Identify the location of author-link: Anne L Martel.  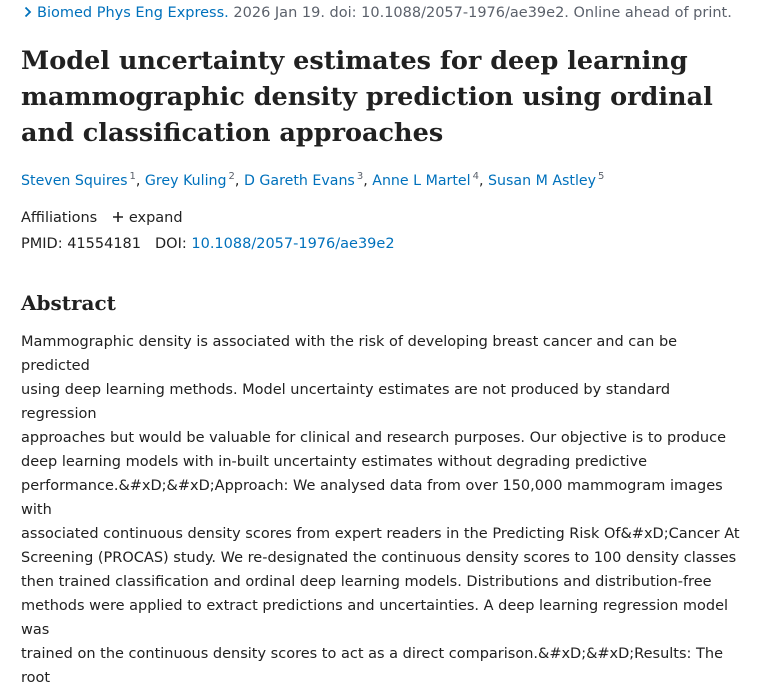
(421, 181).